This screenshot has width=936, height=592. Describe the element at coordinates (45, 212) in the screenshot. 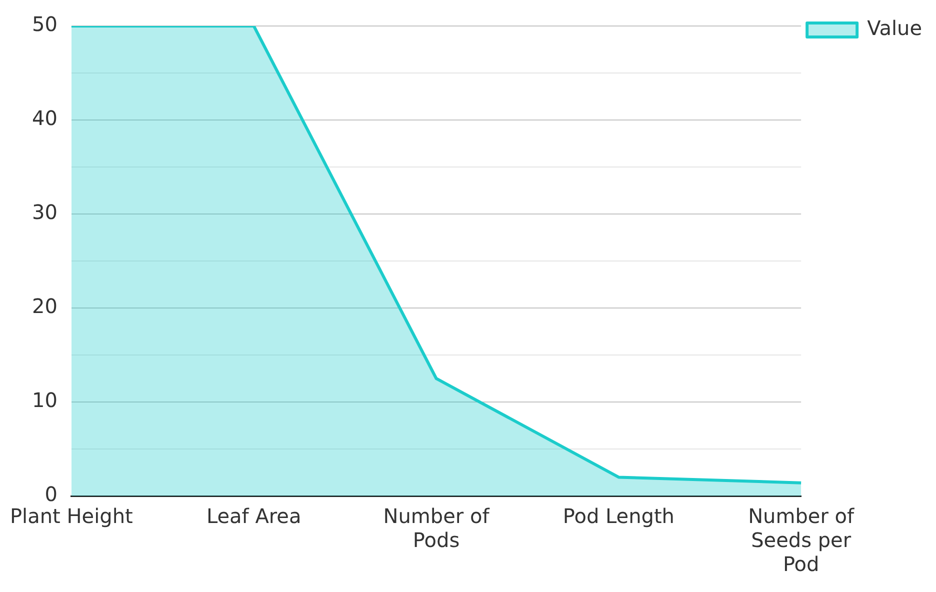

I see `y-tick-label: 30` at that location.